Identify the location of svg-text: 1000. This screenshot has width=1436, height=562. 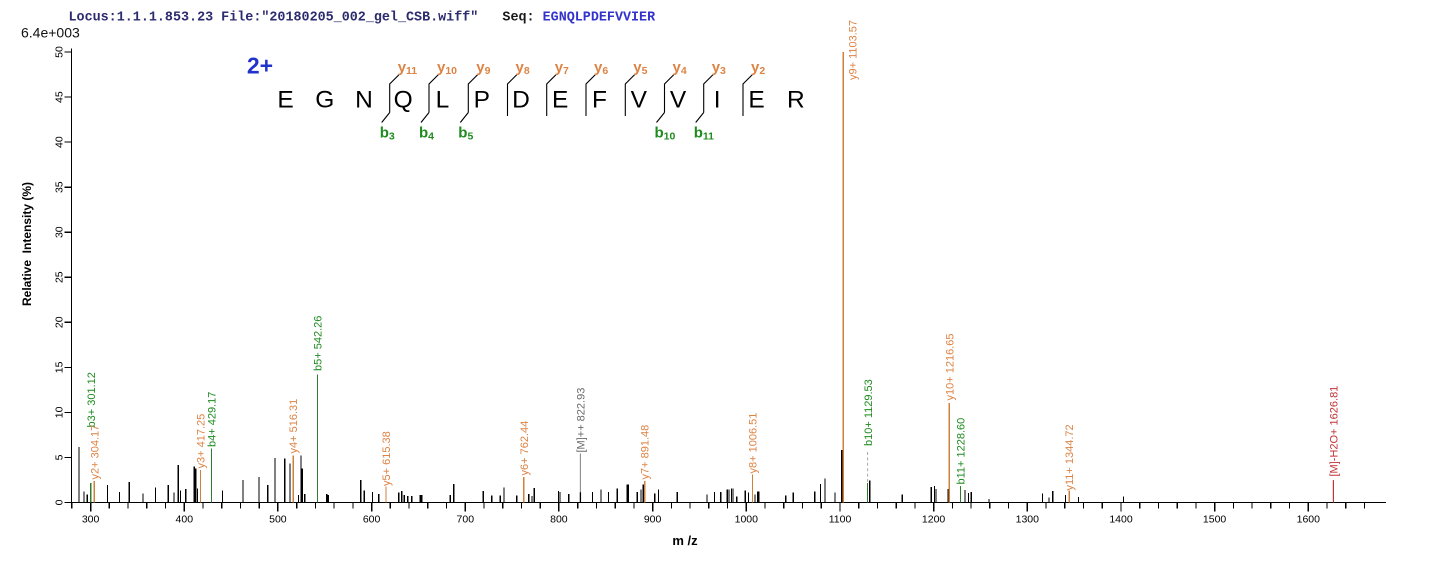
(747, 520).